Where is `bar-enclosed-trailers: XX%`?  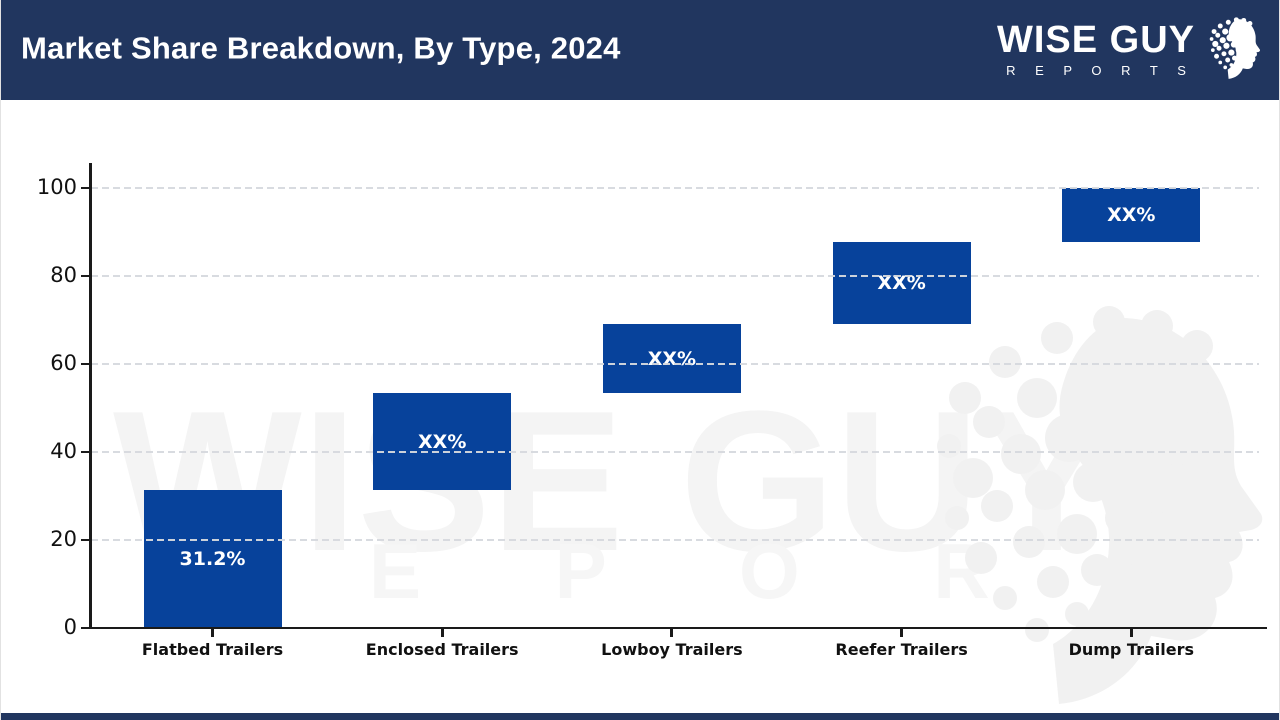 bar-enclosed-trailers: XX% is located at coordinates (442, 442).